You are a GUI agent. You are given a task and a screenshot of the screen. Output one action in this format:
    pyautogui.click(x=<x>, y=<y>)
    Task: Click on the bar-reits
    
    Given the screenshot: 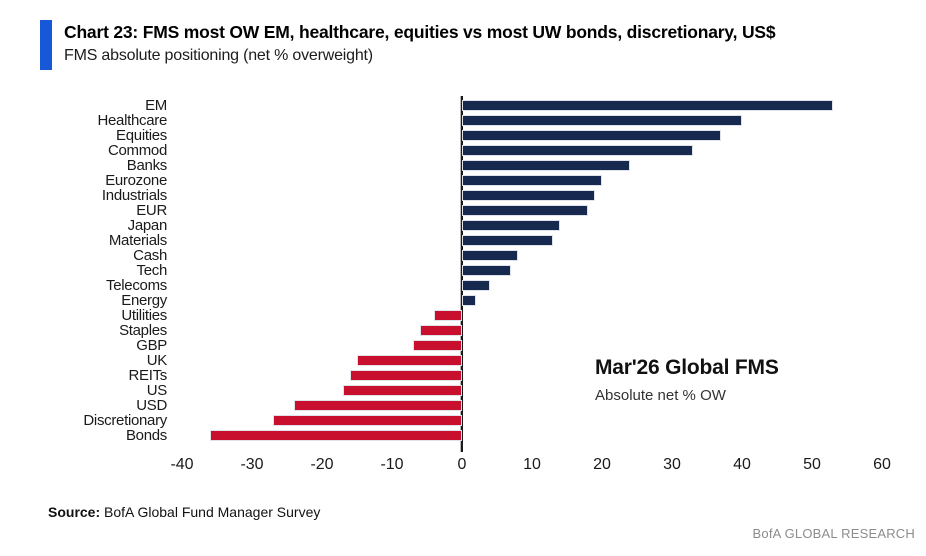 What is the action you would take?
    pyautogui.click(x=406, y=375)
    